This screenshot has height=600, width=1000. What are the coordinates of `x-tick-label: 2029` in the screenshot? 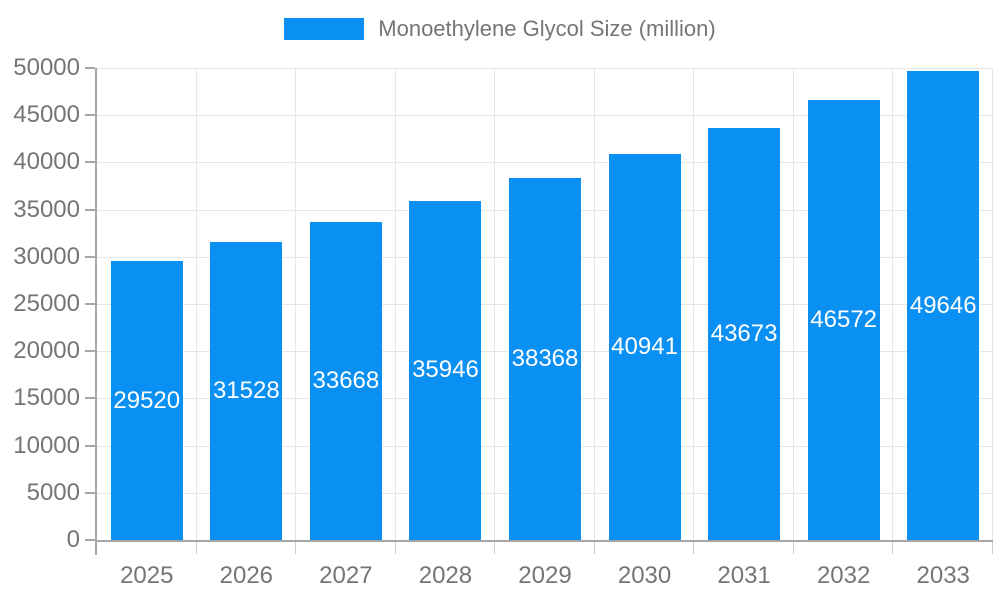 It's located at (545, 575).